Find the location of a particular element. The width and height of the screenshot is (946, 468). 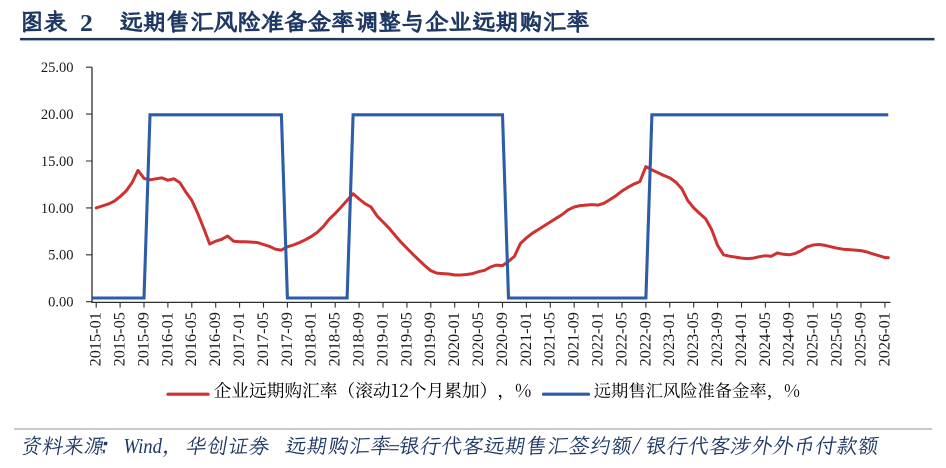

svg-text: 5.00 is located at coordinates (60, 256).